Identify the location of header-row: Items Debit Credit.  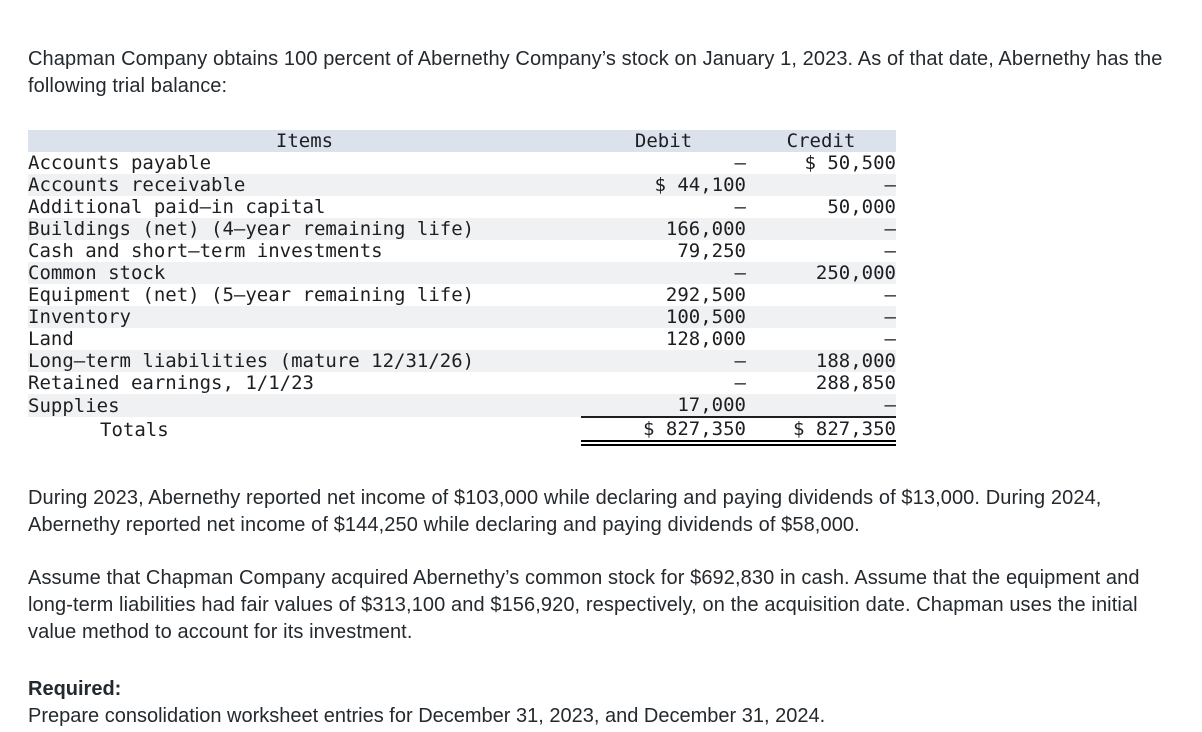
(462, 141).